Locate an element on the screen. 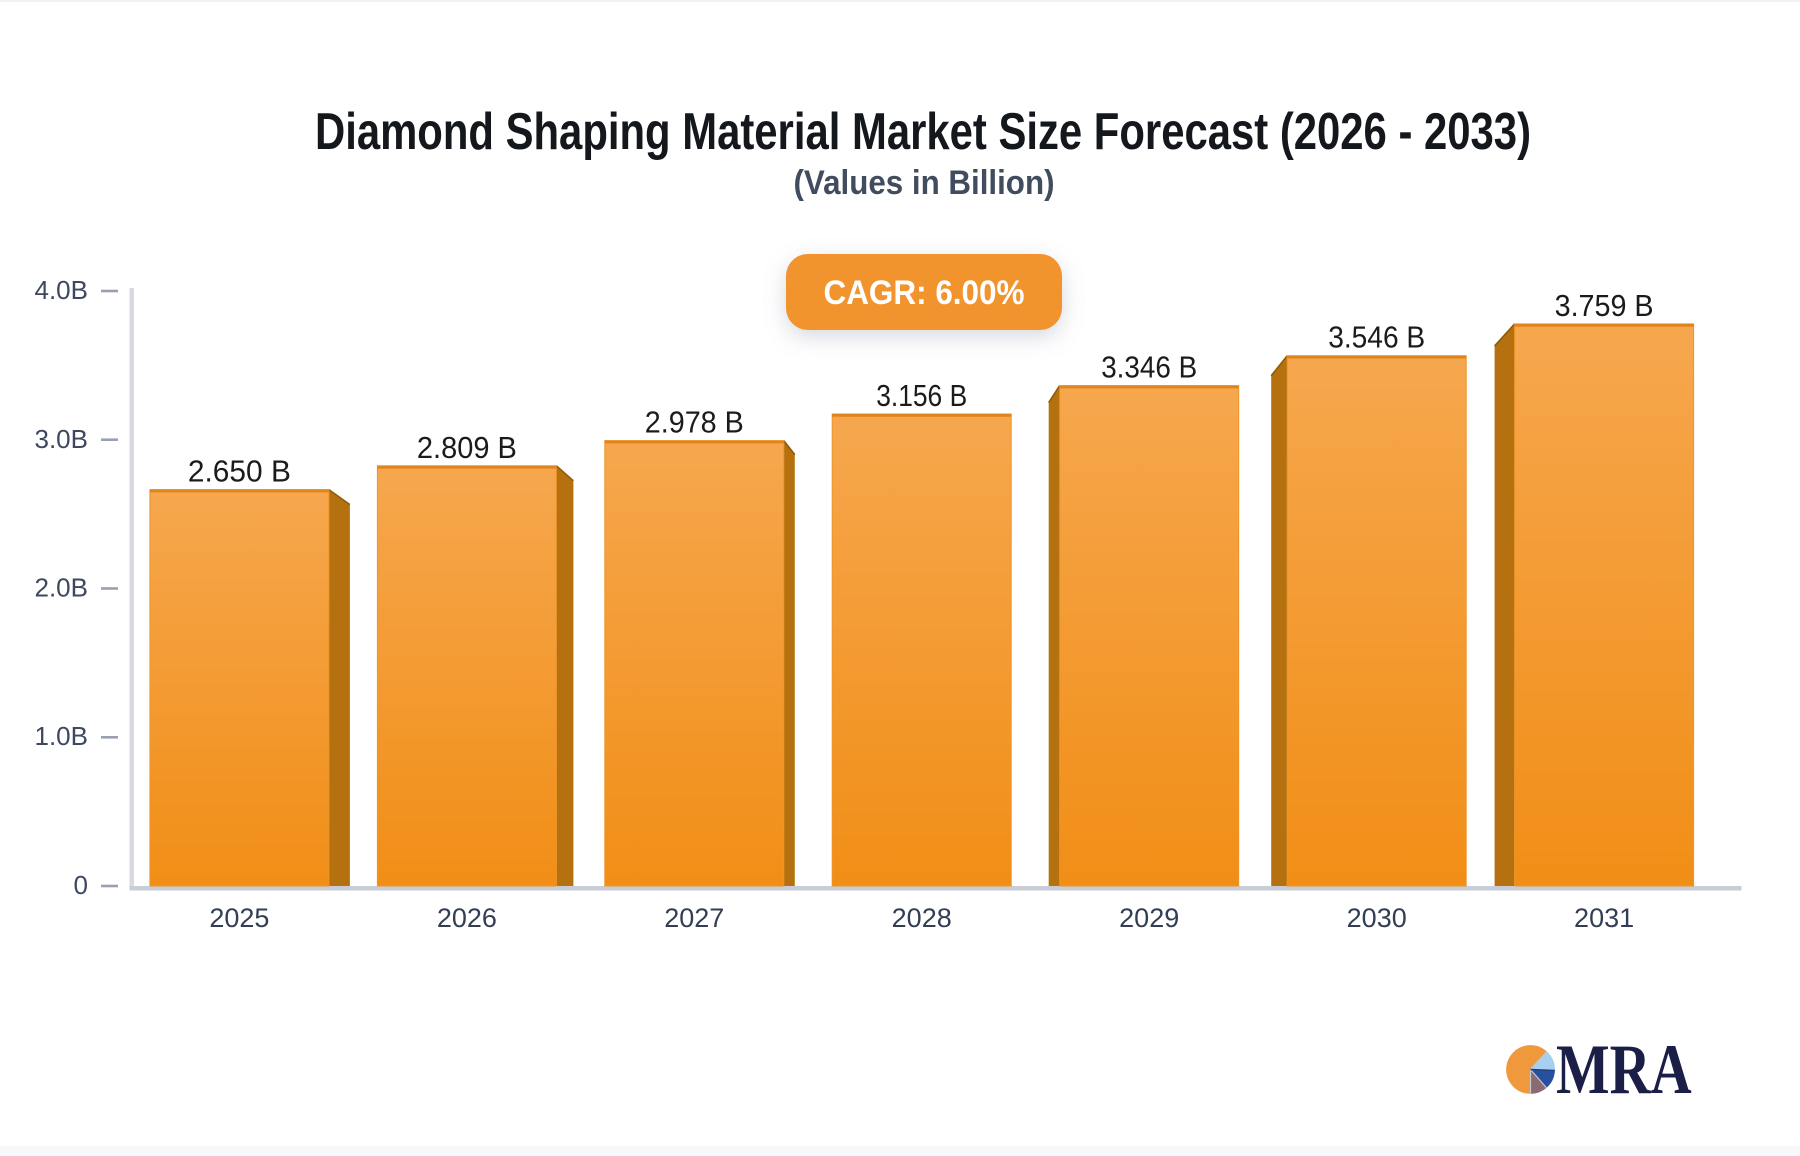  svg-text: 2025 is located at coordinates (239, 918).